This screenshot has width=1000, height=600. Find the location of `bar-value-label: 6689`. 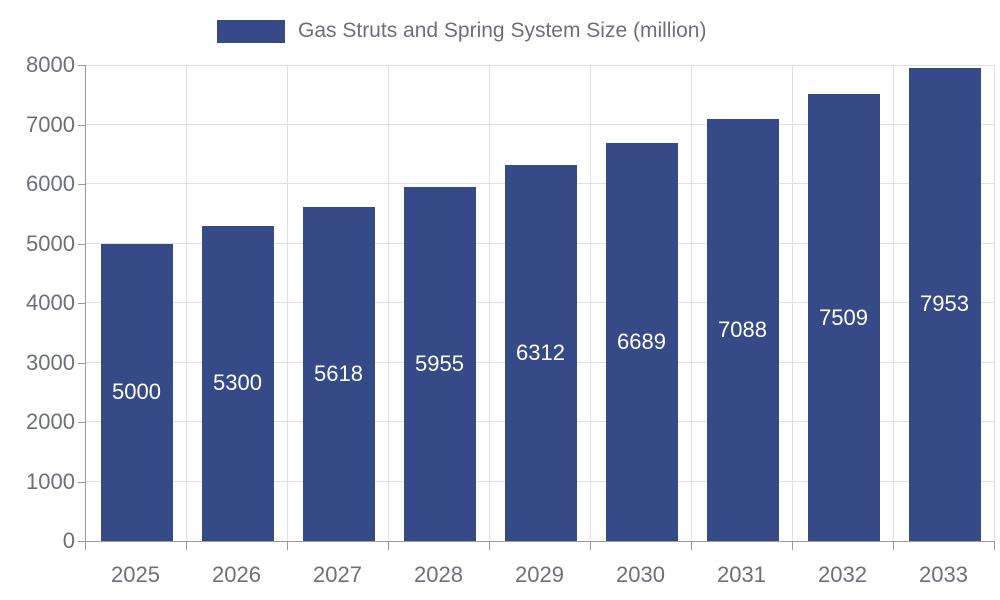

bar-value-label: 6689 is located at coordinates (641, 342).